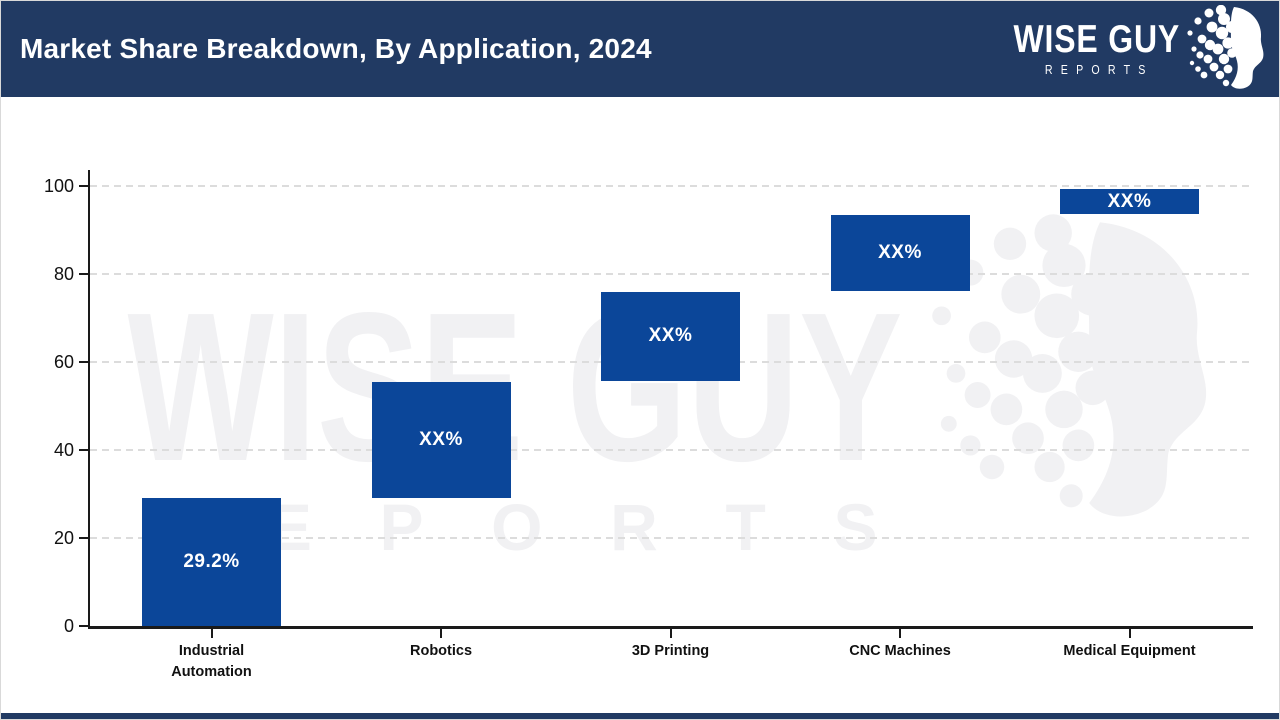  What do you see at coordinates (68, 626) in the screenshot?
I see `y-tick-label: 0` at bounding box center [68, 626].